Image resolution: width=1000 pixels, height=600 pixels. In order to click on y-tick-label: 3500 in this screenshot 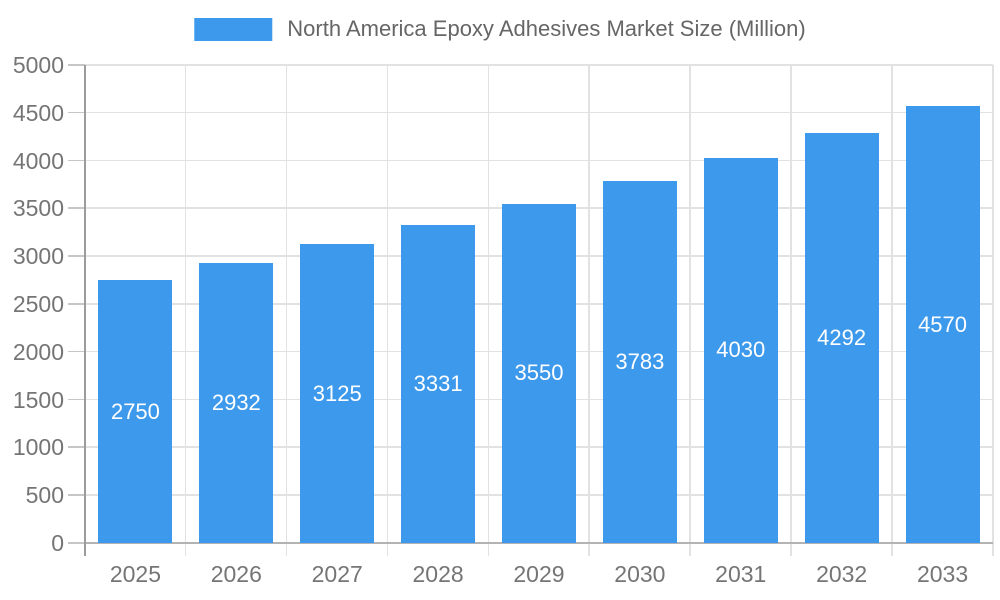, I will do `click(38, 208)`.